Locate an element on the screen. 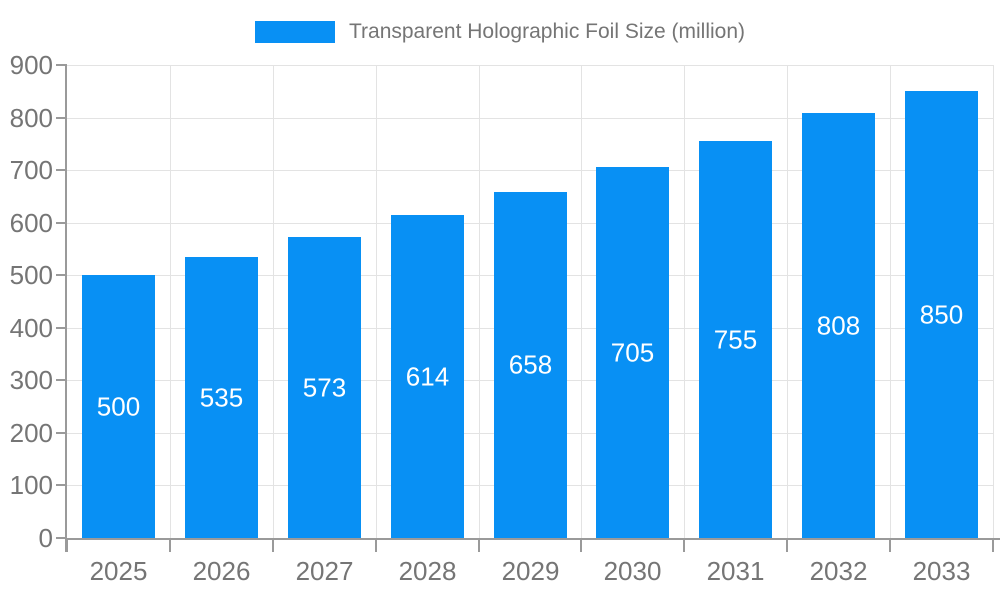 This screenshot has width=1000, height=600. x-axis-label: 2025 is located at coordinates (118, 571).